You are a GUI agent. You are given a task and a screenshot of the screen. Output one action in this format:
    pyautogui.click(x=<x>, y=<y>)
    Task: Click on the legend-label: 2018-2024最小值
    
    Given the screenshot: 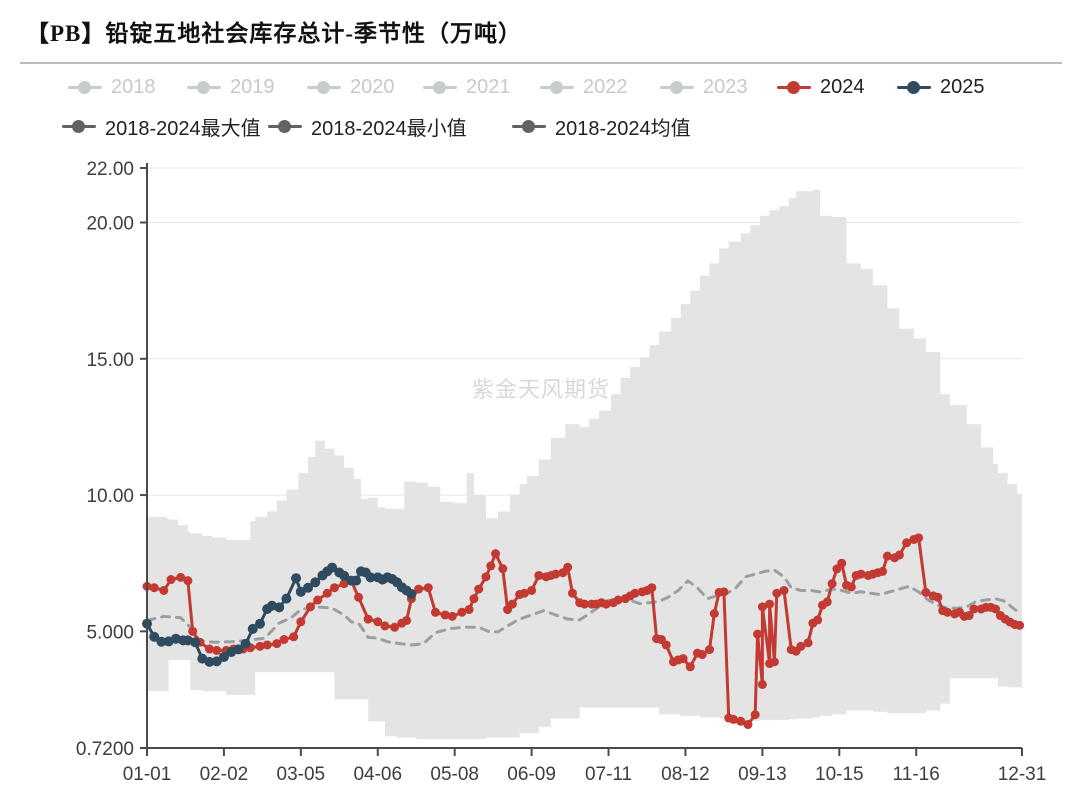 What is the action you would take?
    pyautogui.click(x=389, y=128)
    